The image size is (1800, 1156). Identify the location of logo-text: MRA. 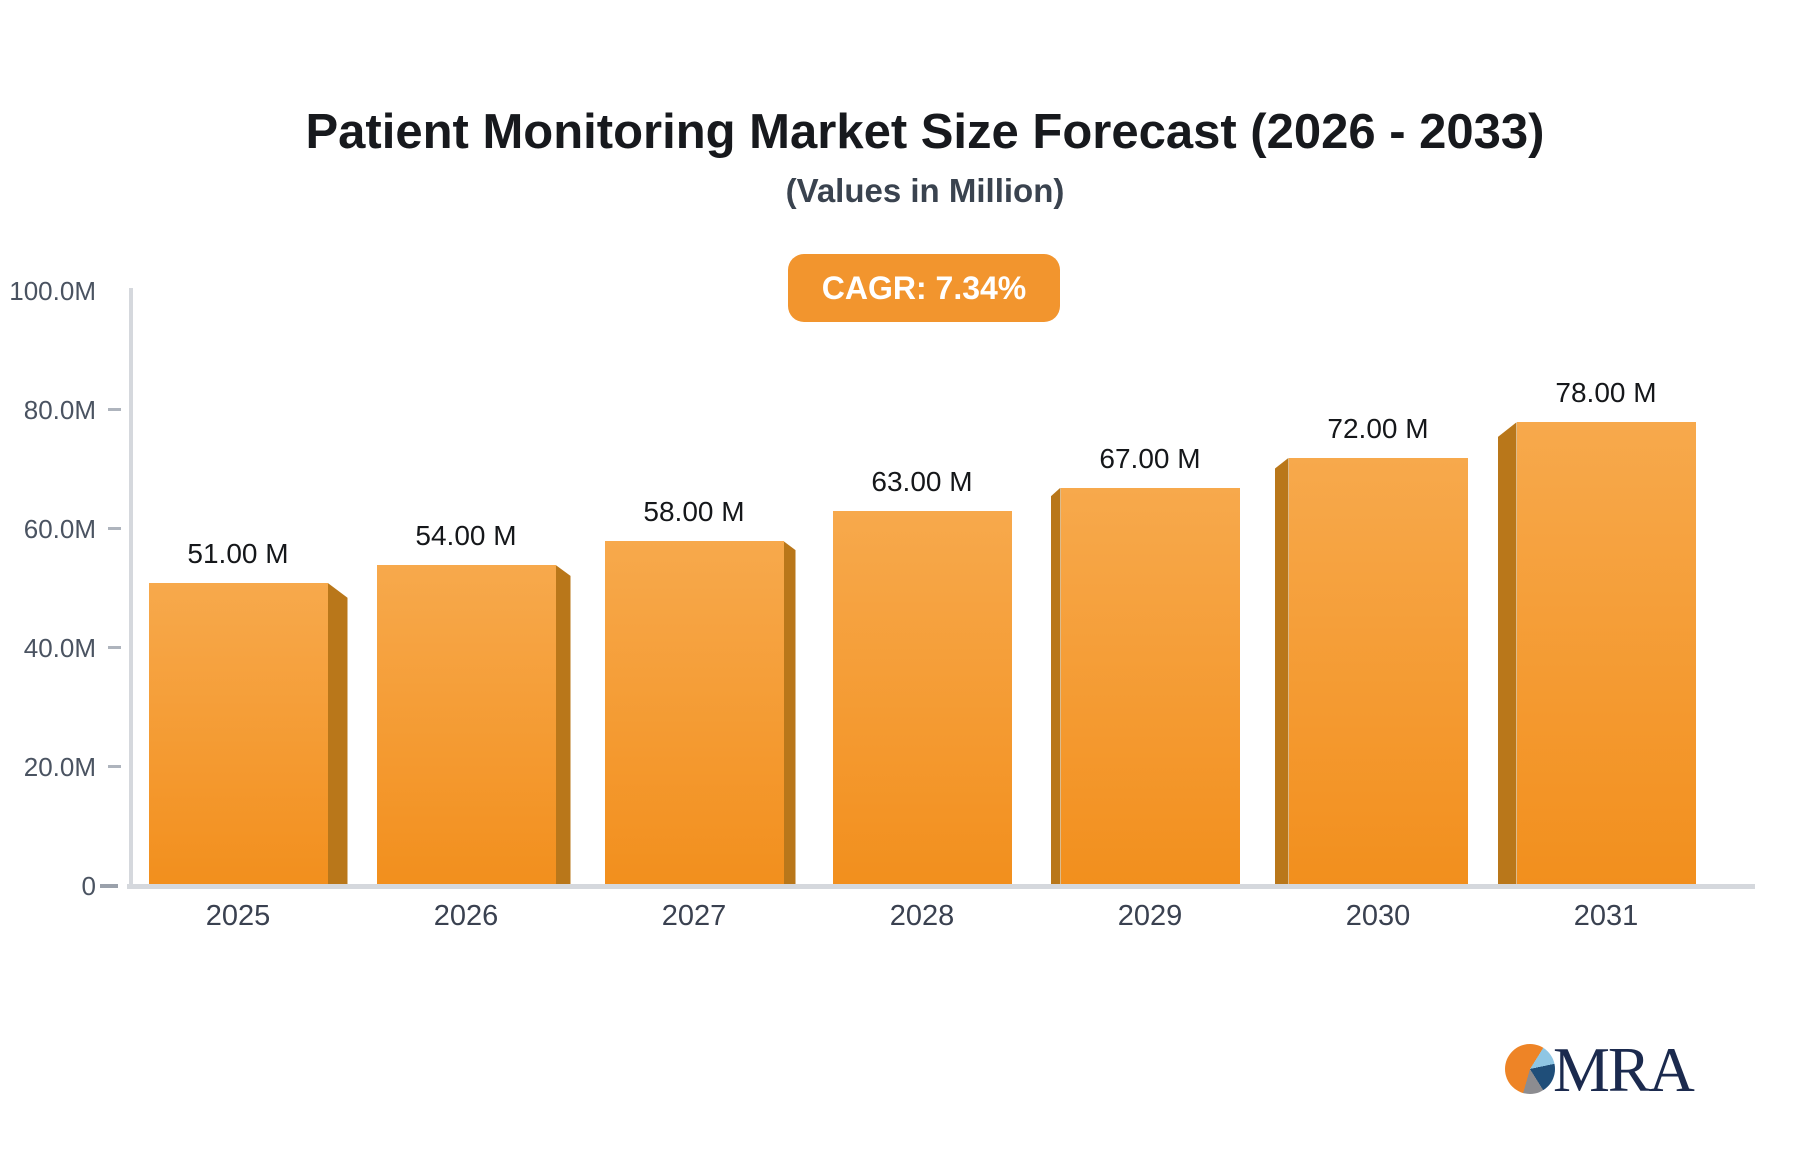
(1624, 1069).